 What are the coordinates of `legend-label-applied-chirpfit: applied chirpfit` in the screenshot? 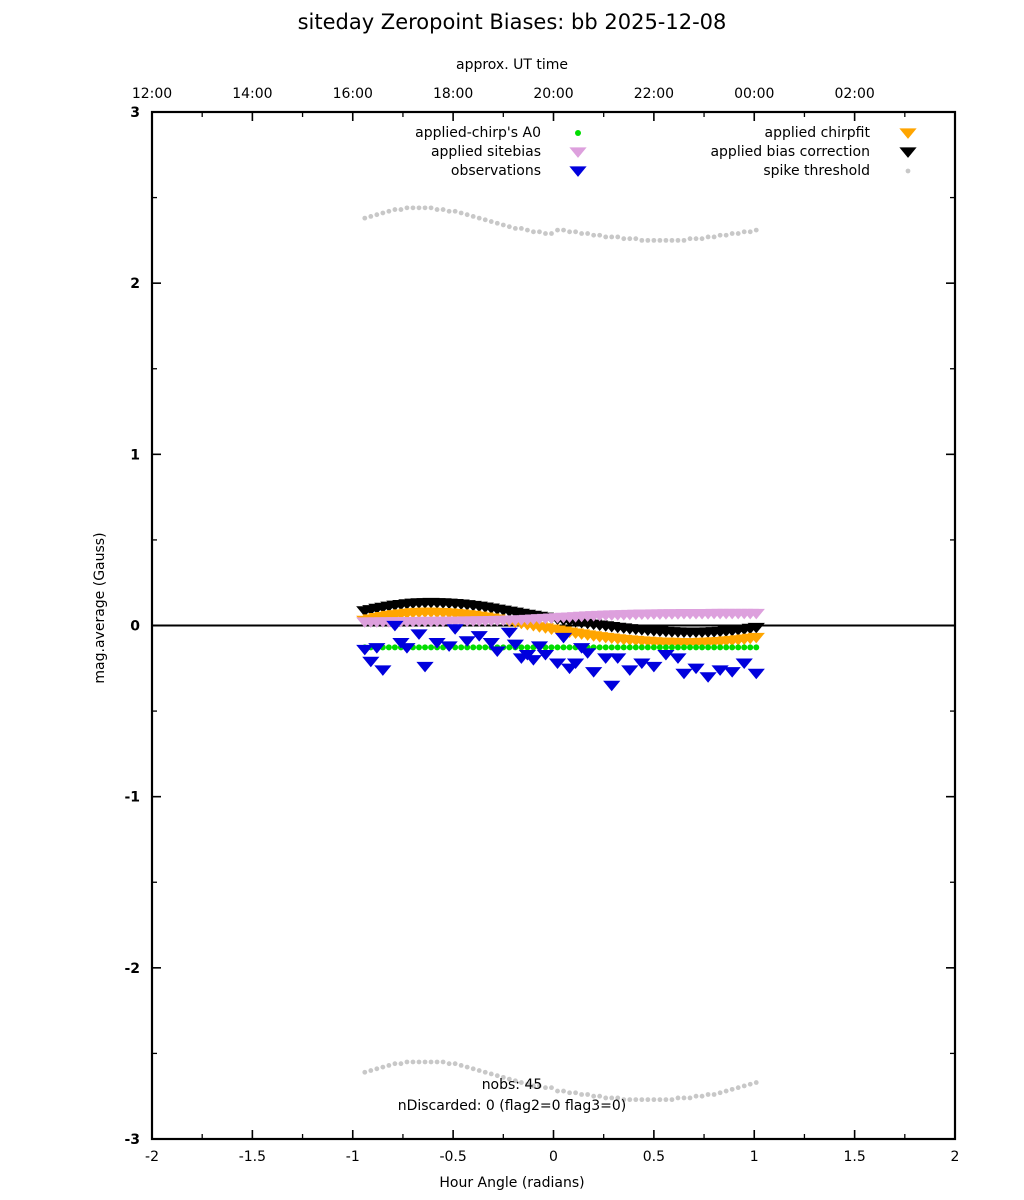 It's located at (818, 133).